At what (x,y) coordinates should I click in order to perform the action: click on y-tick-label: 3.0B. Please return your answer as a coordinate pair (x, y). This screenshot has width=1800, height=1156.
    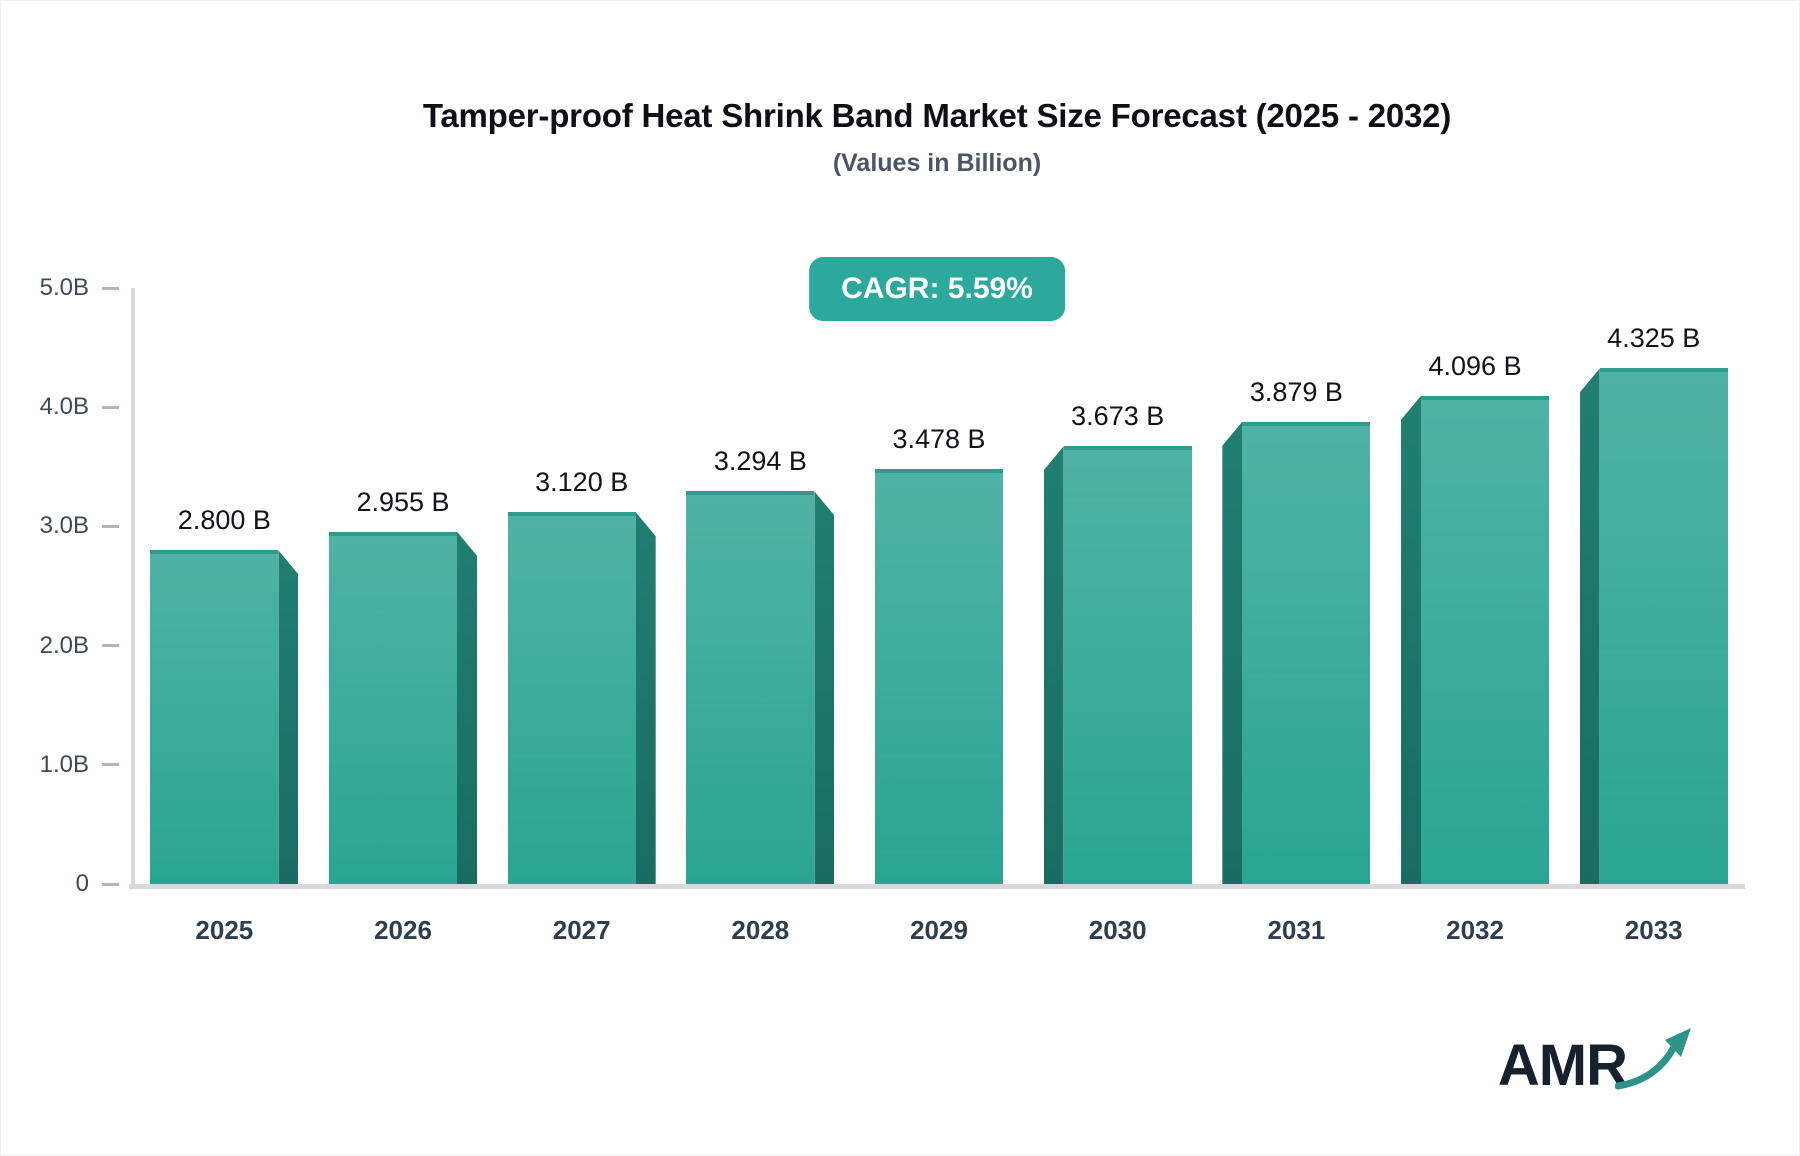
    Looking at the image, I should click on (64, 526).